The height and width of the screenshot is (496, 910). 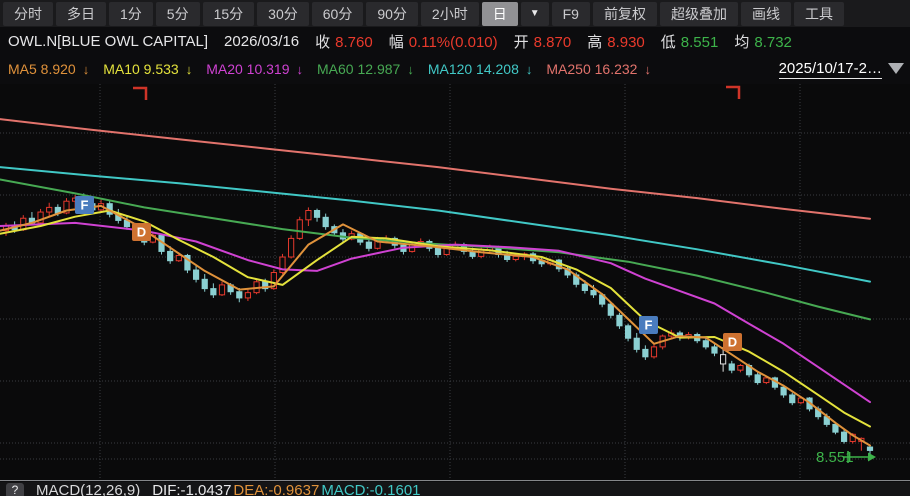 What do you see at coordinates (81, 13) in the screenshot?
I see `period-button-1: 多日` at bounding box center [81, 13].